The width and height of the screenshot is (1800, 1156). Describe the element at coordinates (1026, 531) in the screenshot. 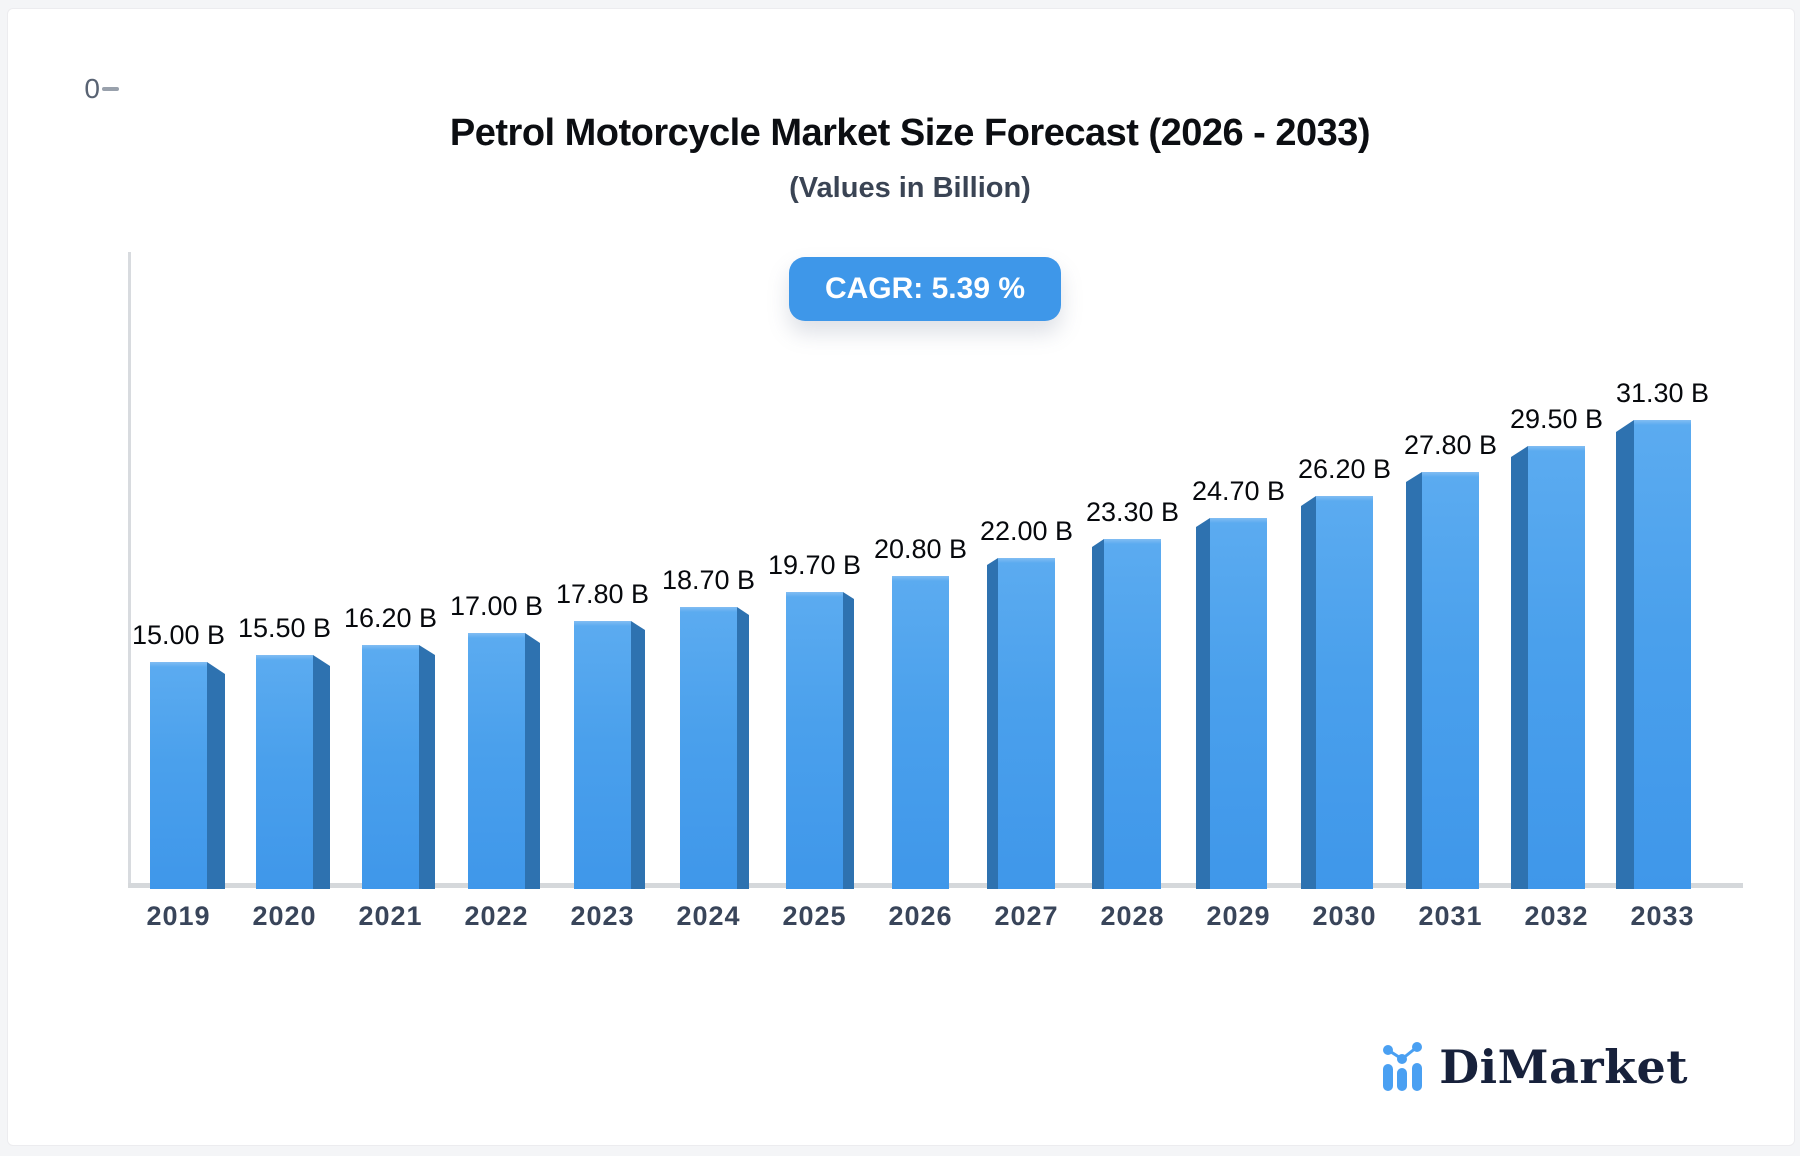

I see `bar-value-label: 22.00 B` at that location.